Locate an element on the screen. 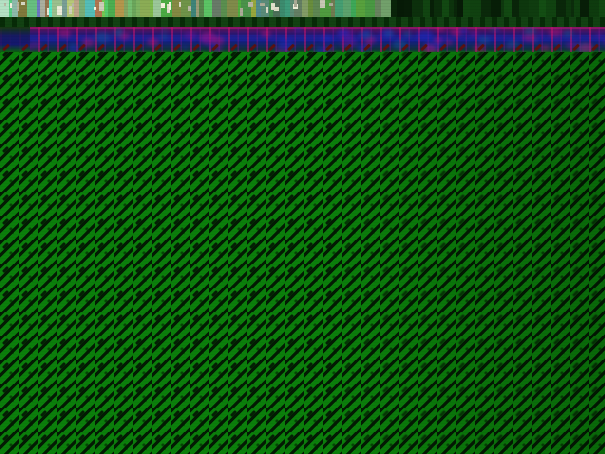  corruption-band-blobs is located at coordinates (302, 39).